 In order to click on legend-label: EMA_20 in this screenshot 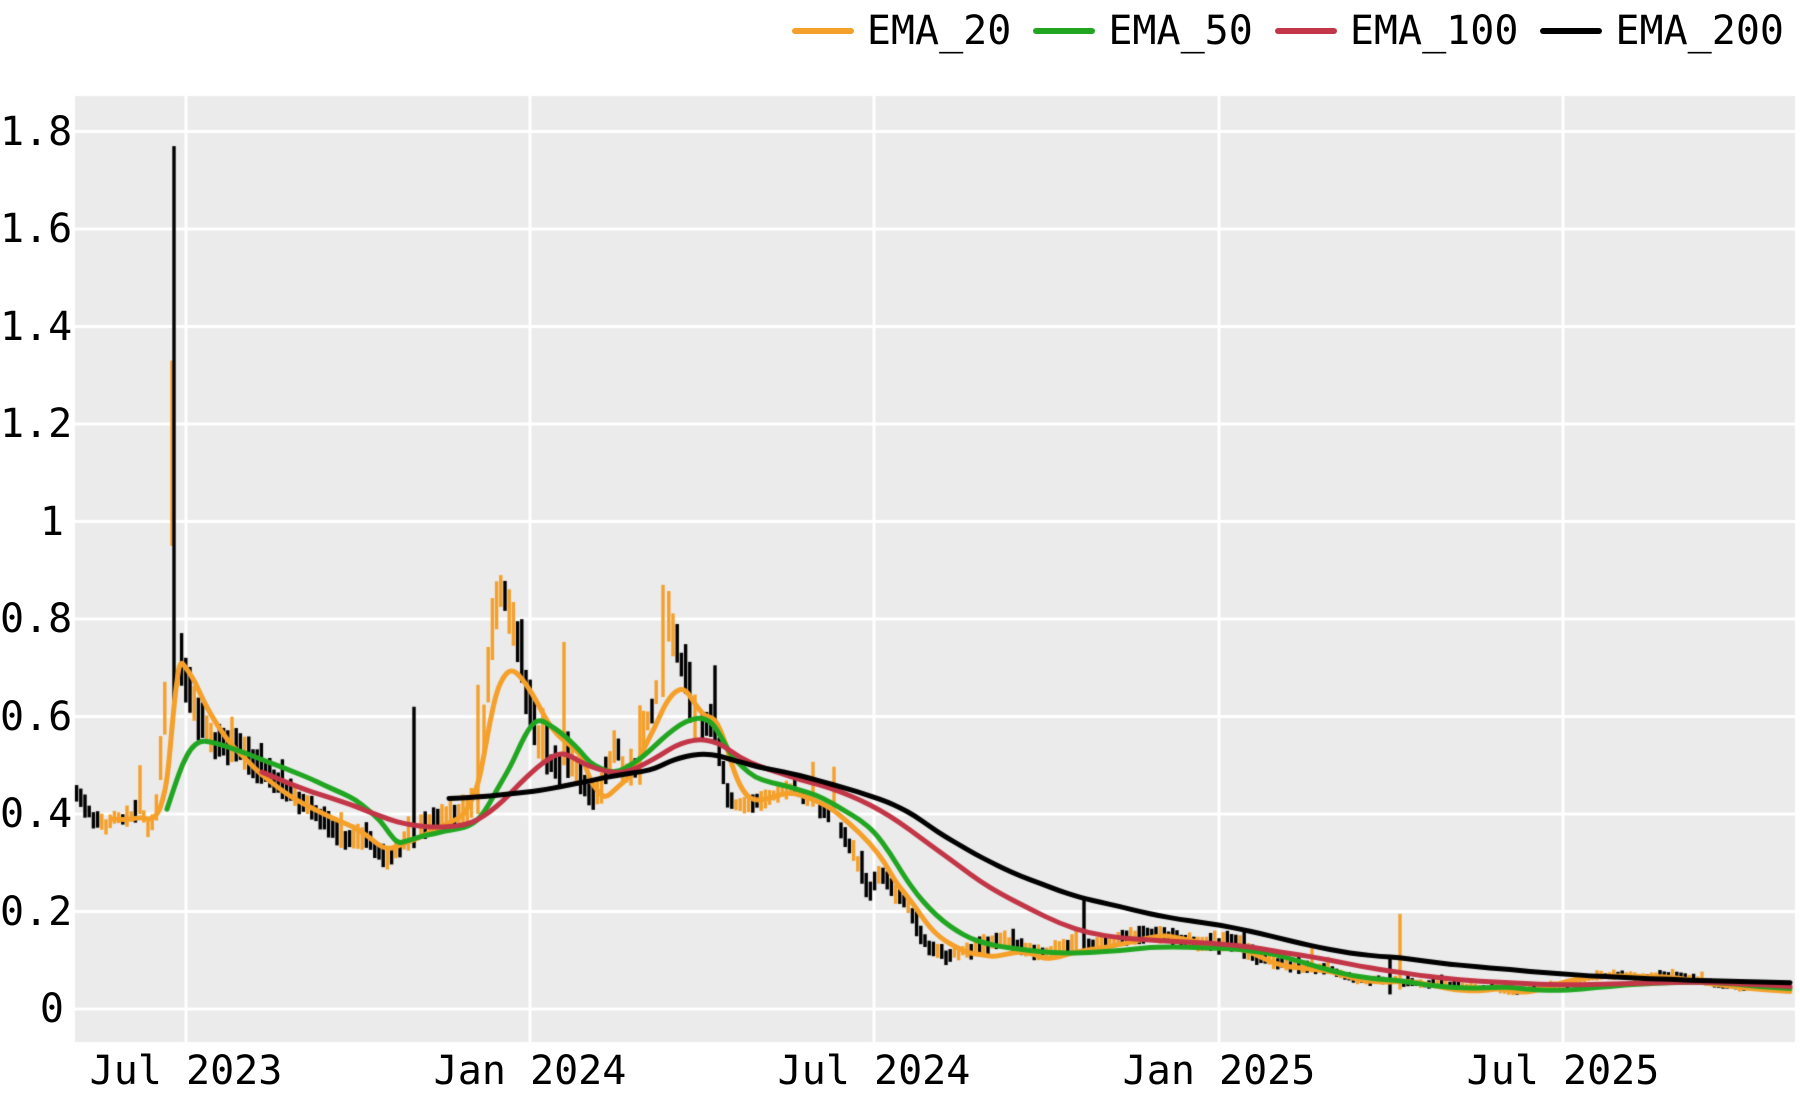, I will do `click(939, 31)`.